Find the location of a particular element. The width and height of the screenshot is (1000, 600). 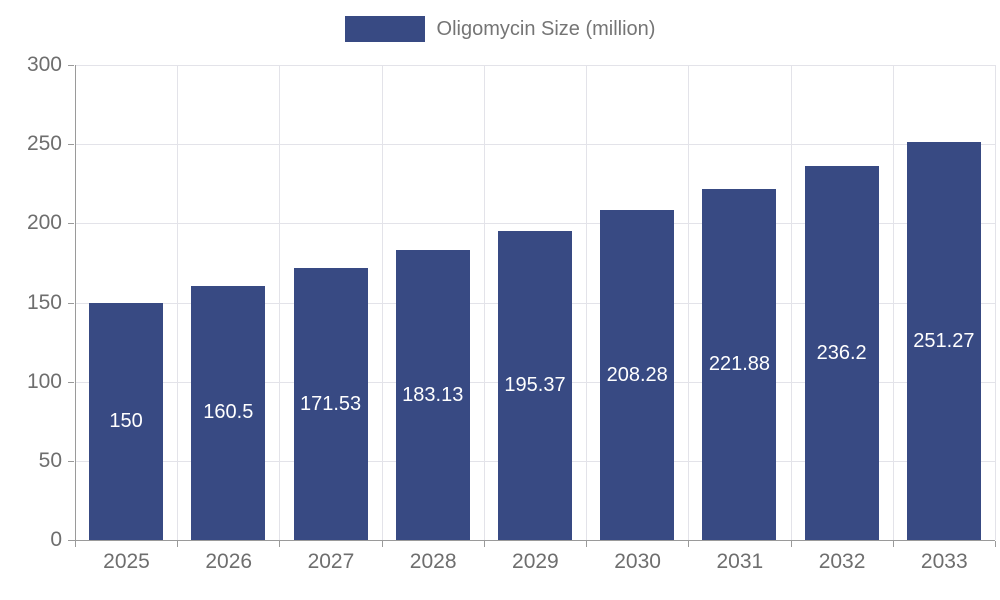

bar-2033: 251.27 is located at coordinates (943, 341).